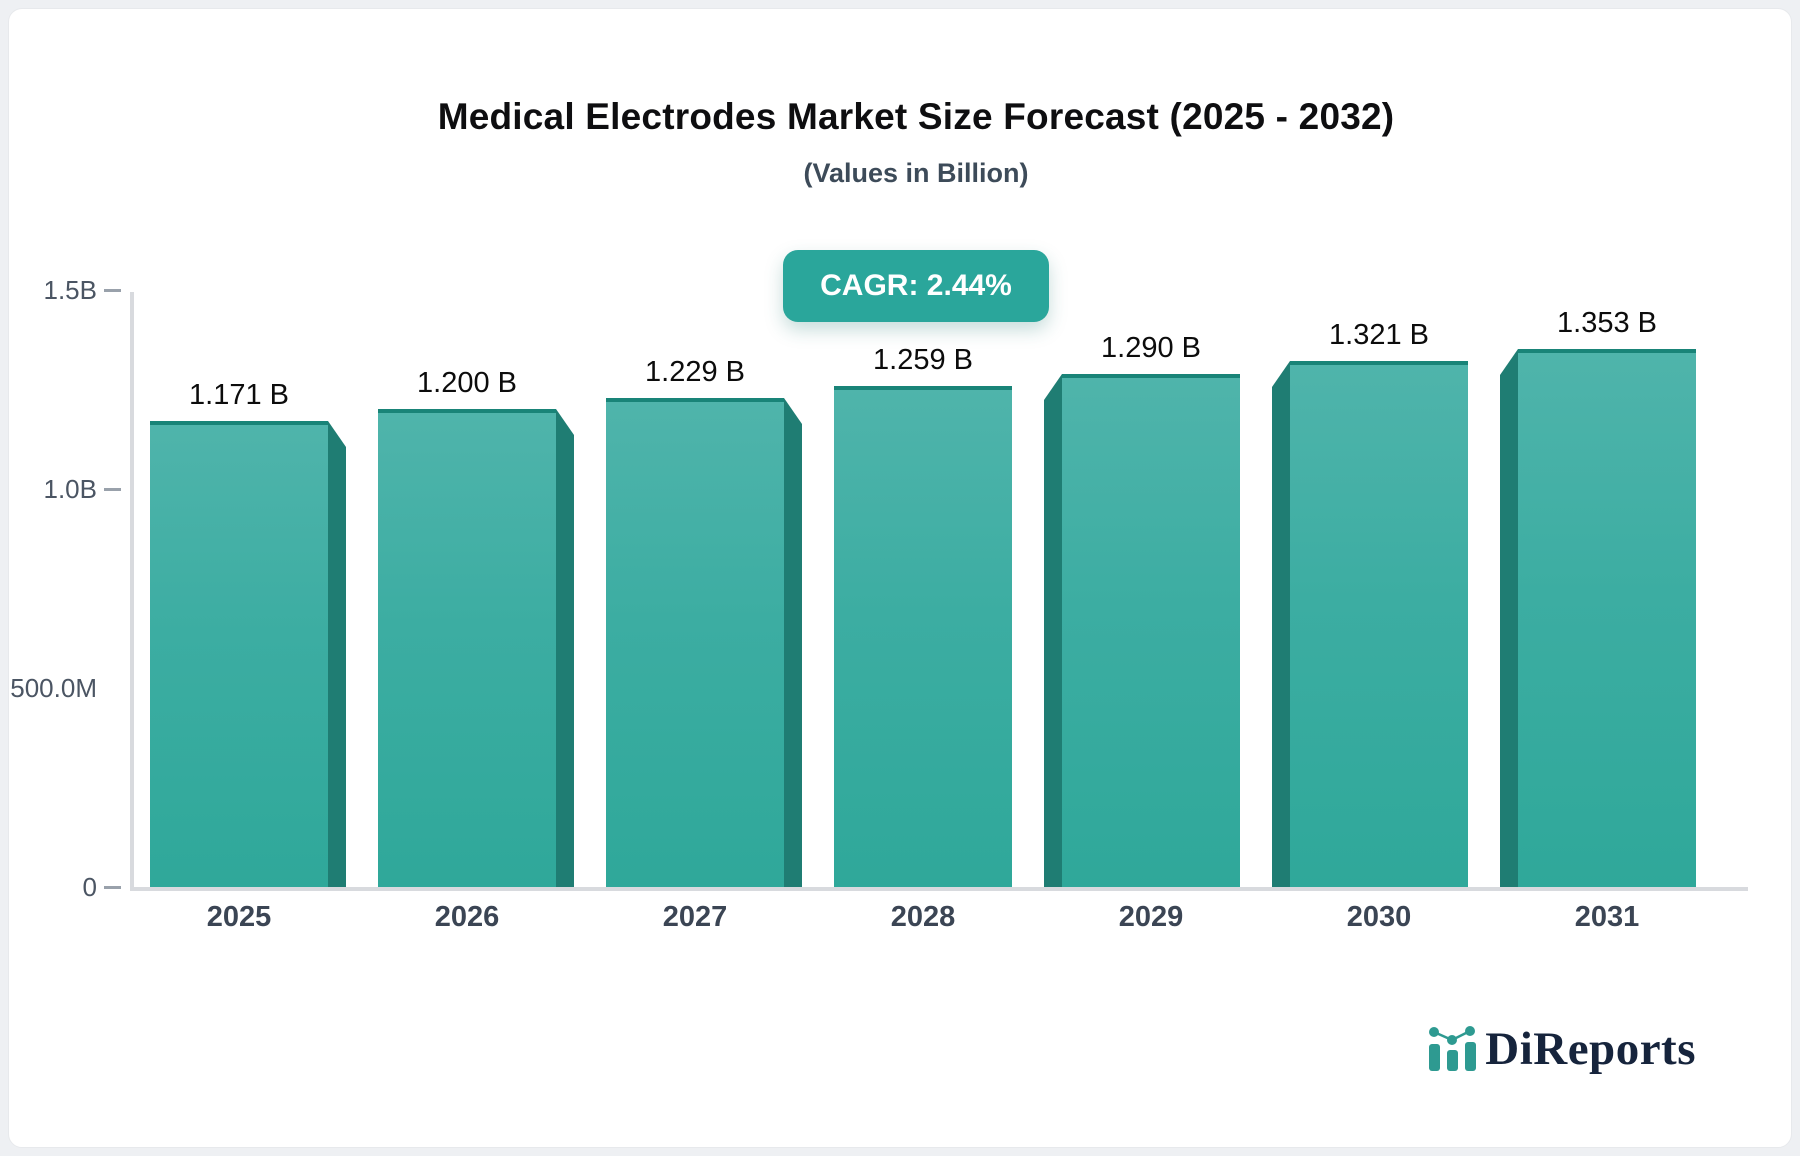  What do you see at coordinates (1151, 348) in the screenshot?
I see `bar-value-label-2029: 1.290 B` at bounding box center [1151, 348].